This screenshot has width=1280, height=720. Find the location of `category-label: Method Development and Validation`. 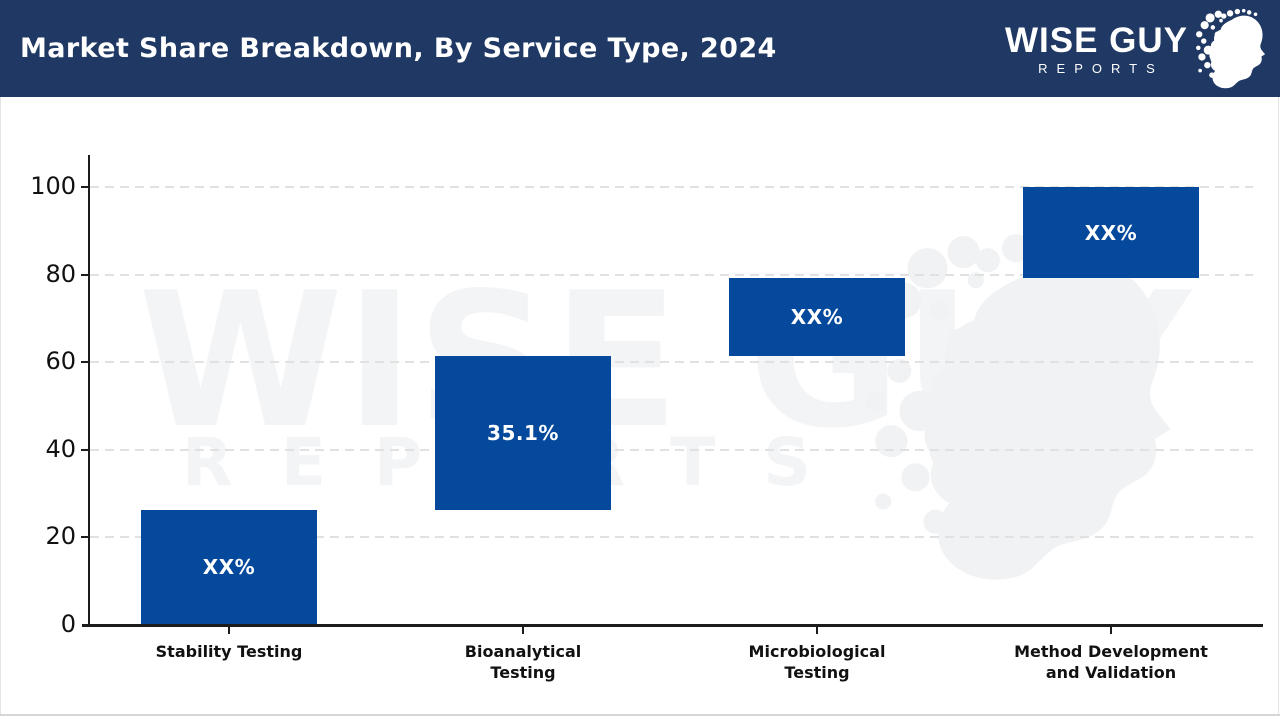

category-label: Method Development and Validation is located at coordinates (1111, 662).